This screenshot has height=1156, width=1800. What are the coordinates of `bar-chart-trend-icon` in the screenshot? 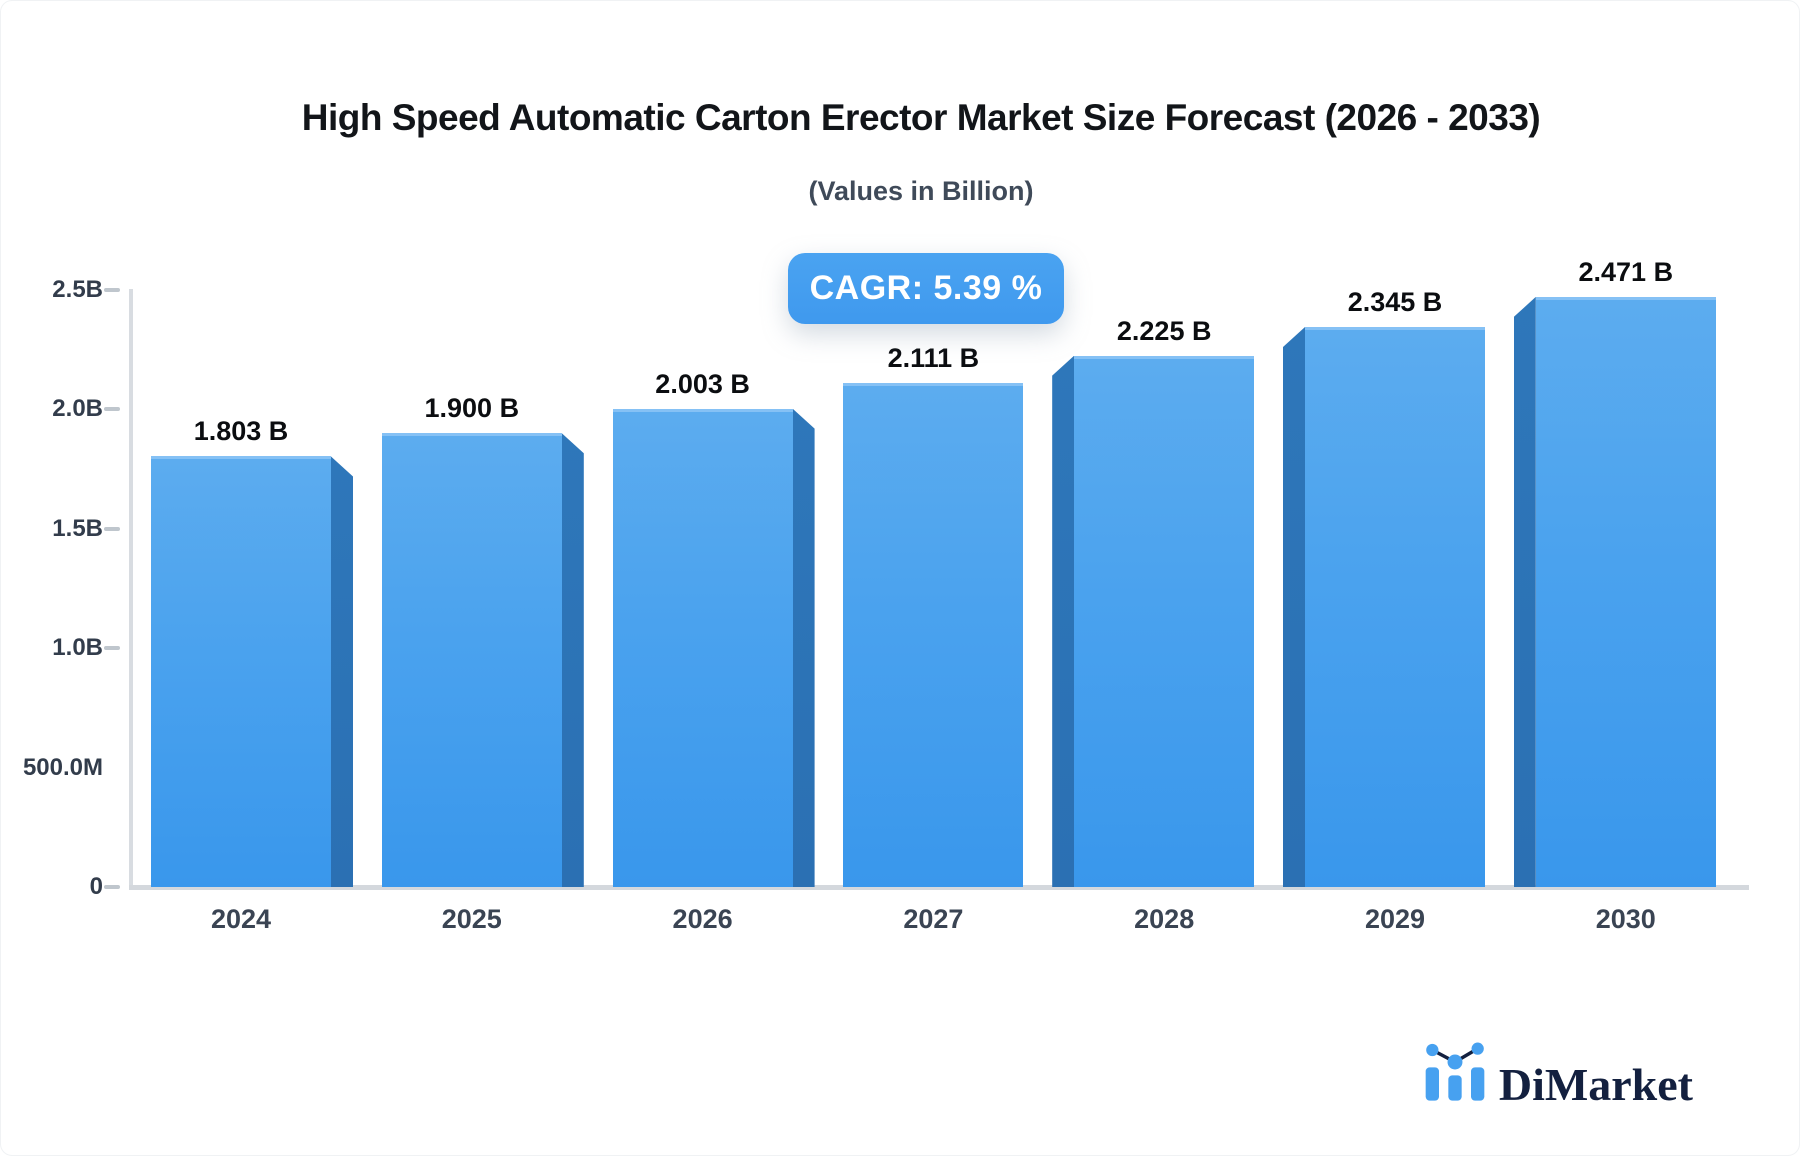 It's located at (1455, 1072).